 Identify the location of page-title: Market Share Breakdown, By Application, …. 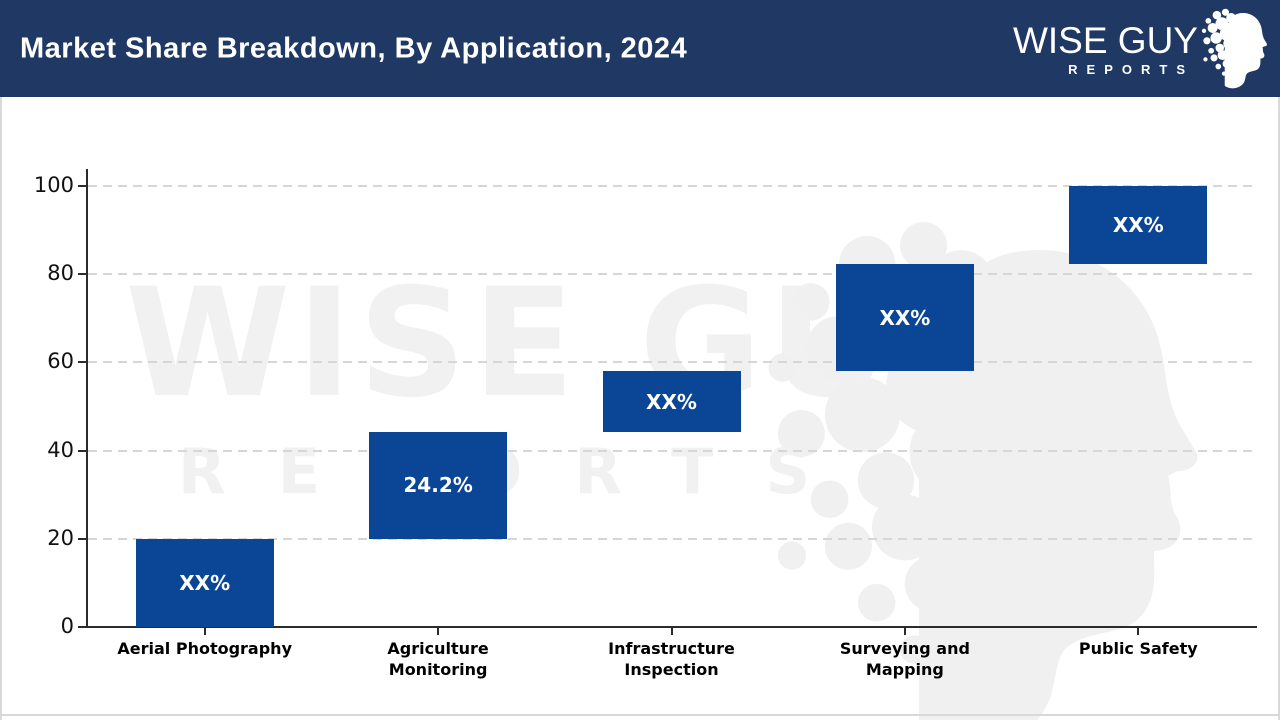
(354, 48).